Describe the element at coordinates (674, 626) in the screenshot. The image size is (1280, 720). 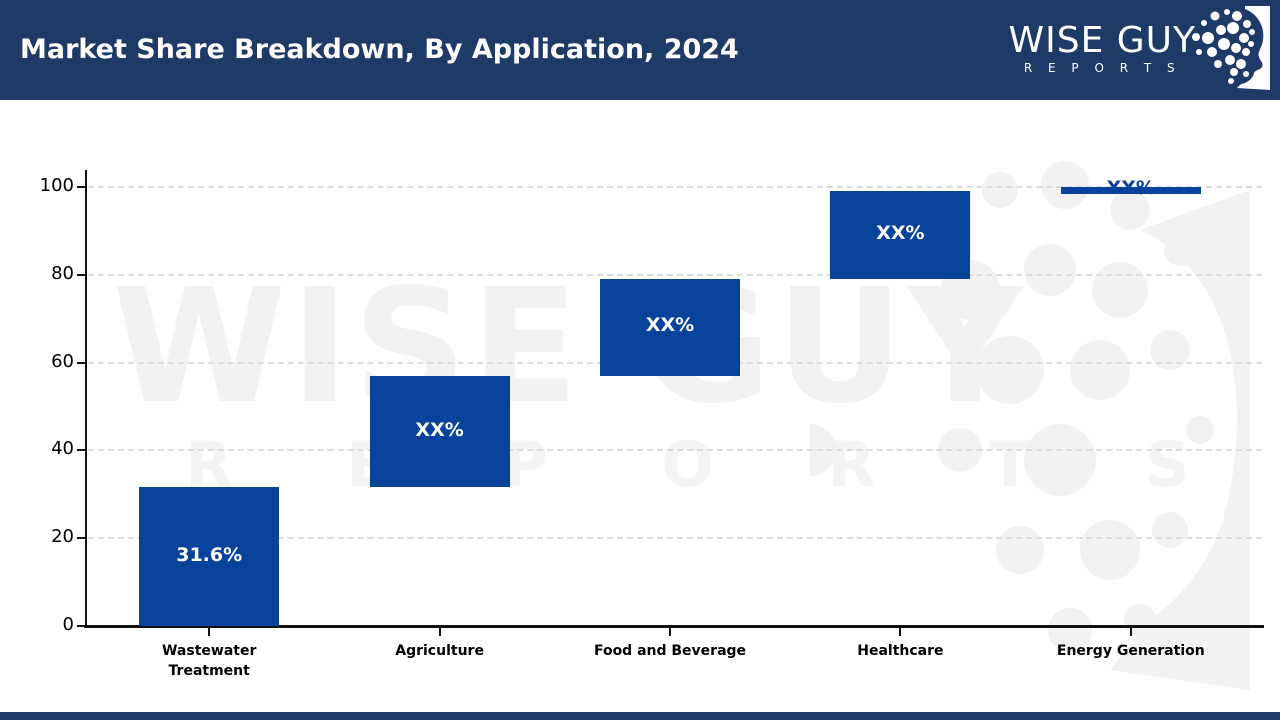
I see `x-axis-line` at that location.